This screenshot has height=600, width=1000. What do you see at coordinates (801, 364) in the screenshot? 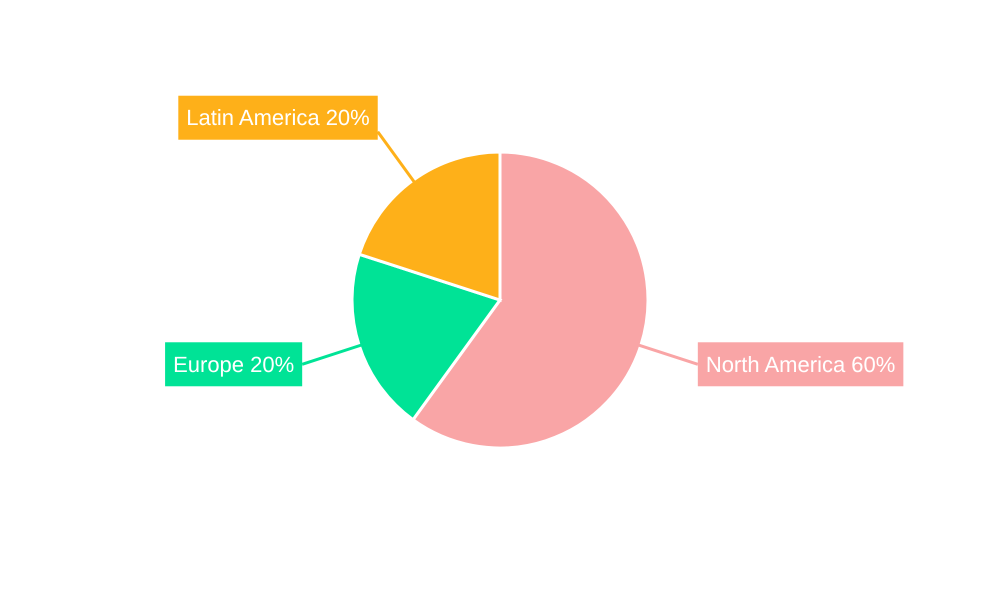
I see `slice-label: North America 60%` at bounding box center [801, 364].